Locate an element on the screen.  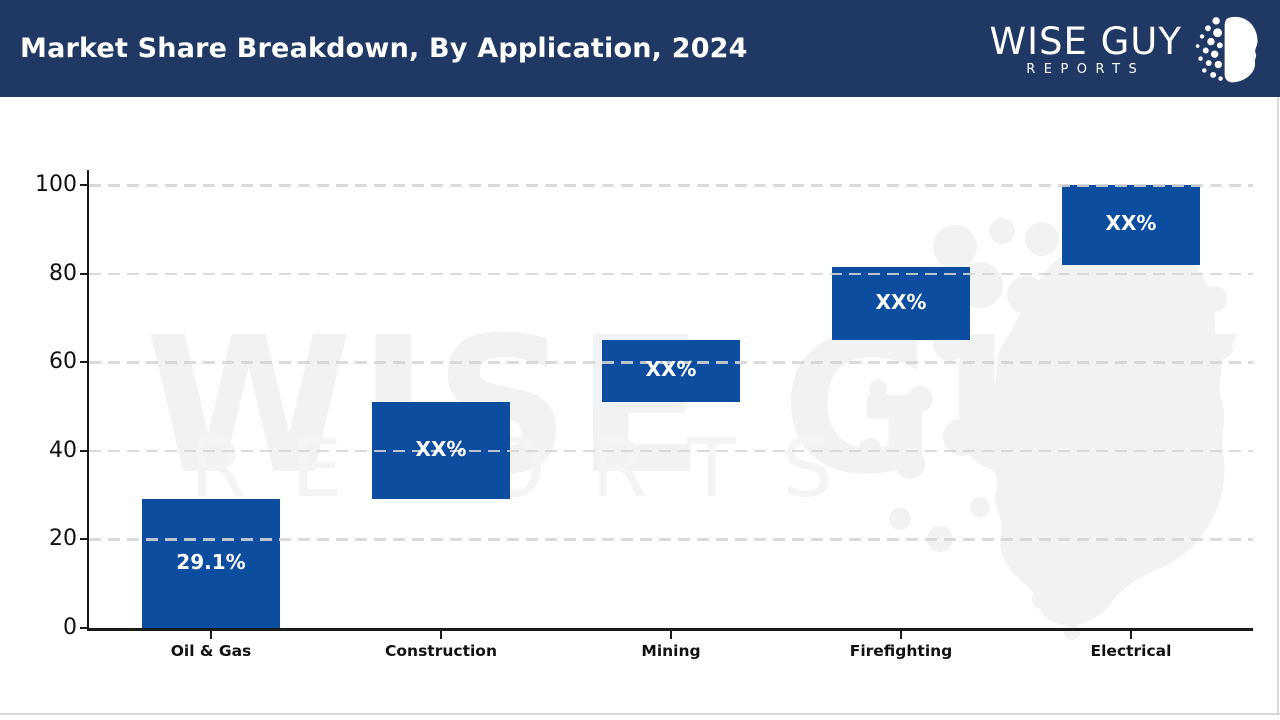
x-category-label-Firefighting: Firefighting is located at coordinates (901, 651).